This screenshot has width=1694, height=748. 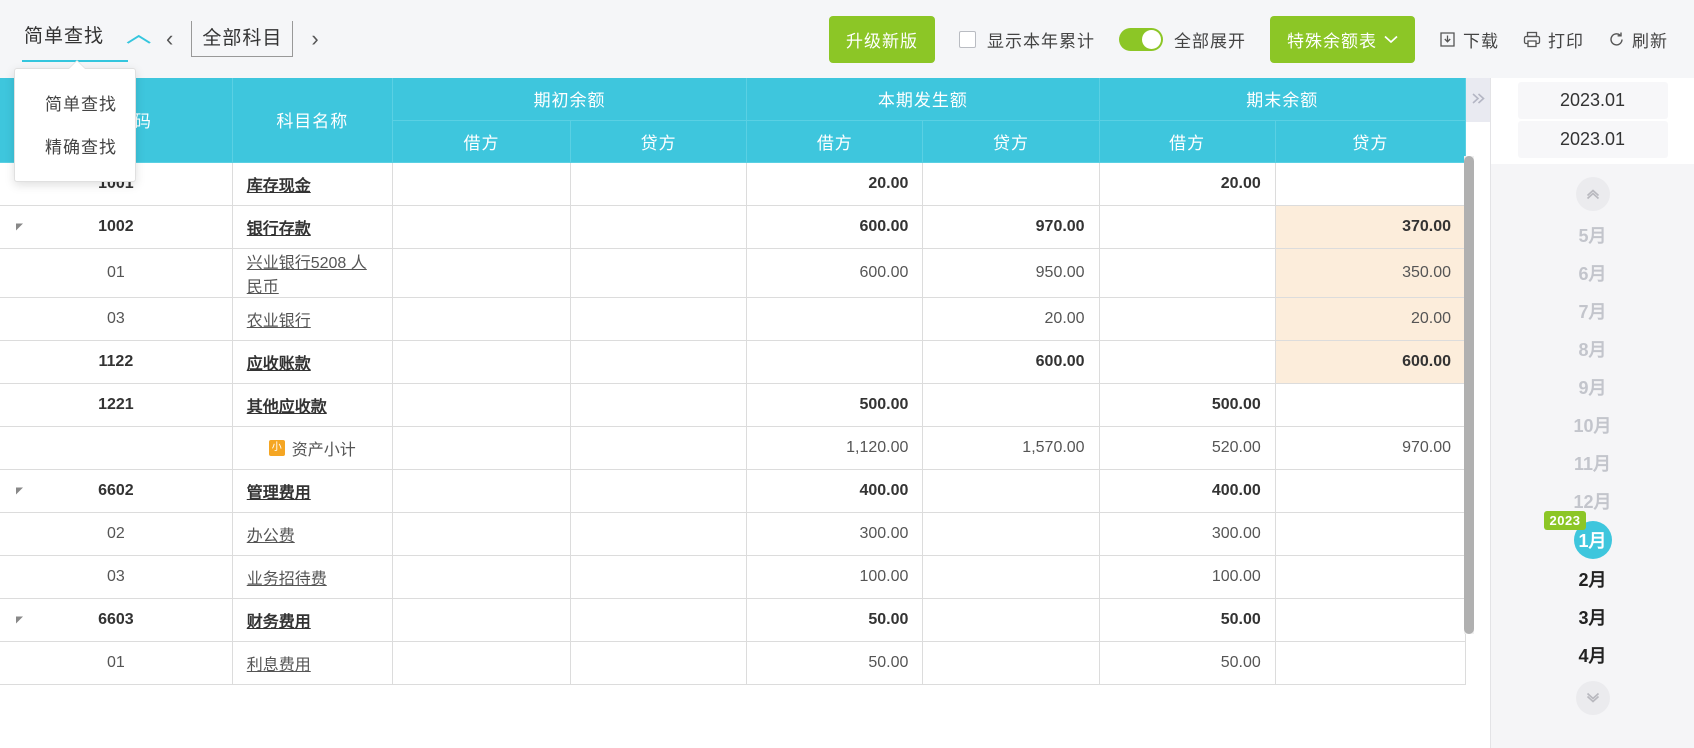 I want to click on cell-end-debit: 300.00, so click(x=1187, y=534).